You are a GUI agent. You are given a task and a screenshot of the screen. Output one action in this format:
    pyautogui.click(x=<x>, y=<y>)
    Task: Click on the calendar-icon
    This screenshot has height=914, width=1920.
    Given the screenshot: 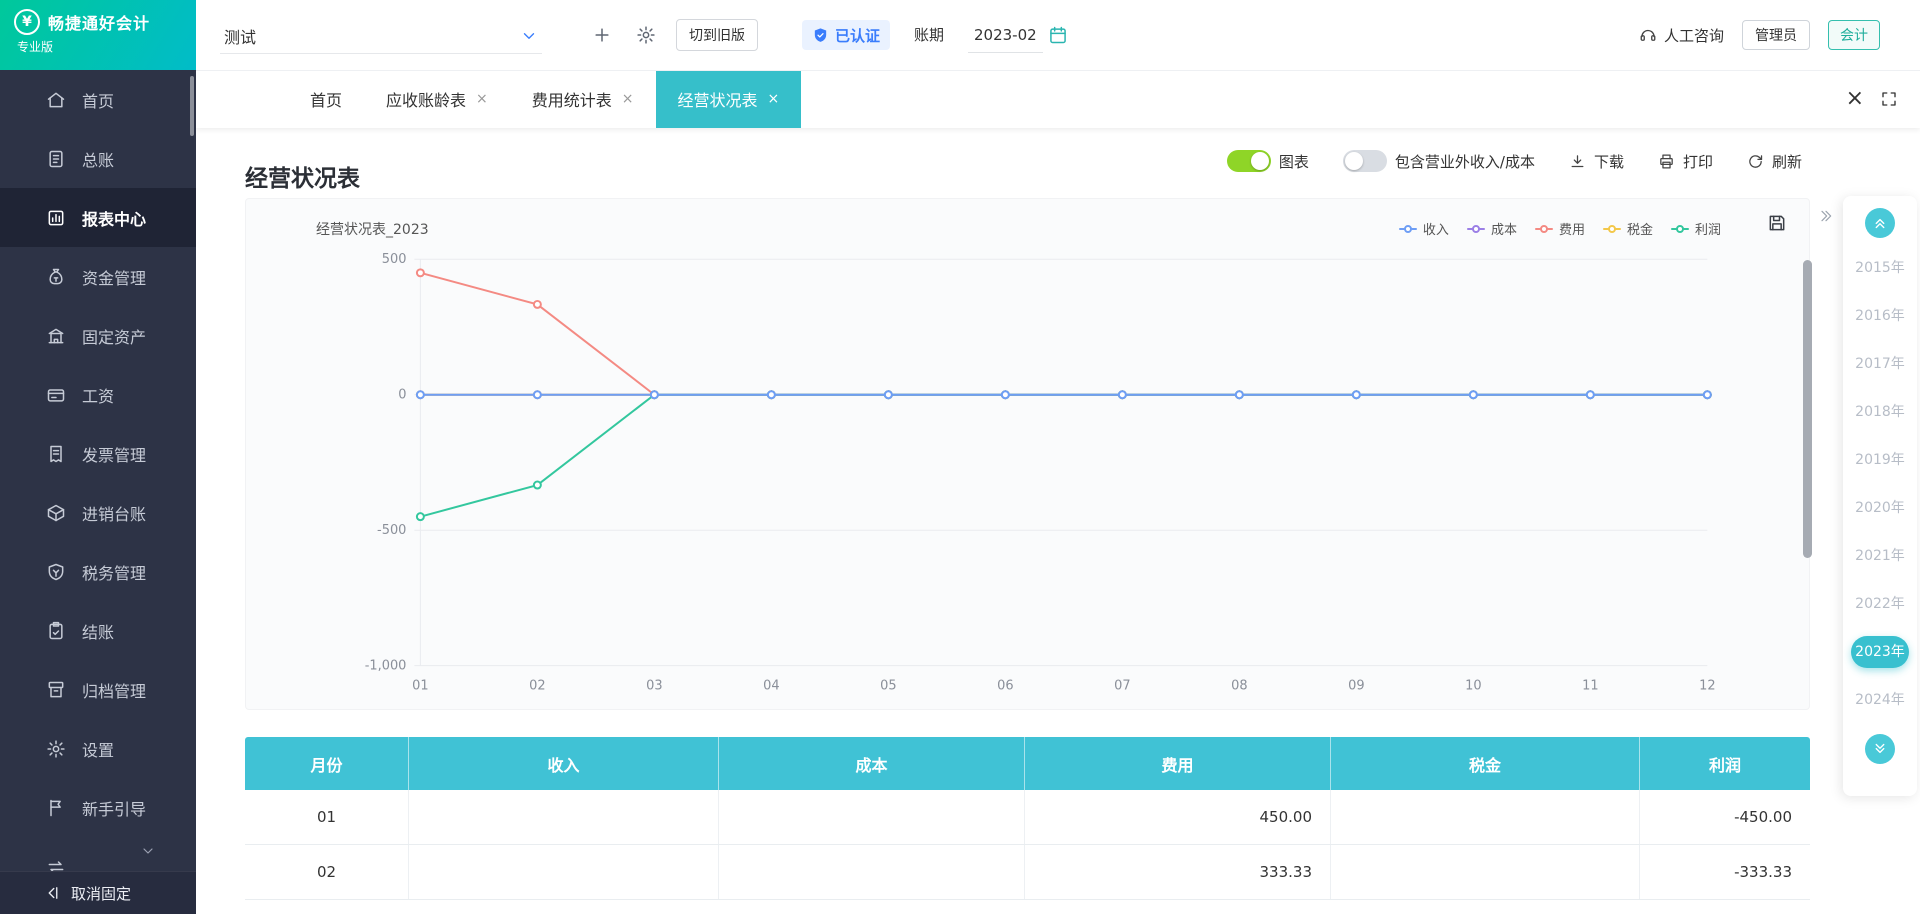 What is the action you would take?
    pyautogui.click(x=1058, y=35)
    